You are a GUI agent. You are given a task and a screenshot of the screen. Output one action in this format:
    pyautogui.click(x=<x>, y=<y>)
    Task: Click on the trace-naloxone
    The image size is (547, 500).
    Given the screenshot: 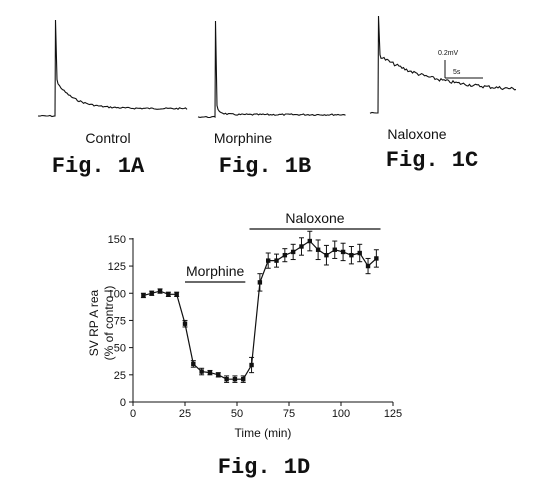 What is the action you would take?
    pyautogui.click(x=443, y=64)
    